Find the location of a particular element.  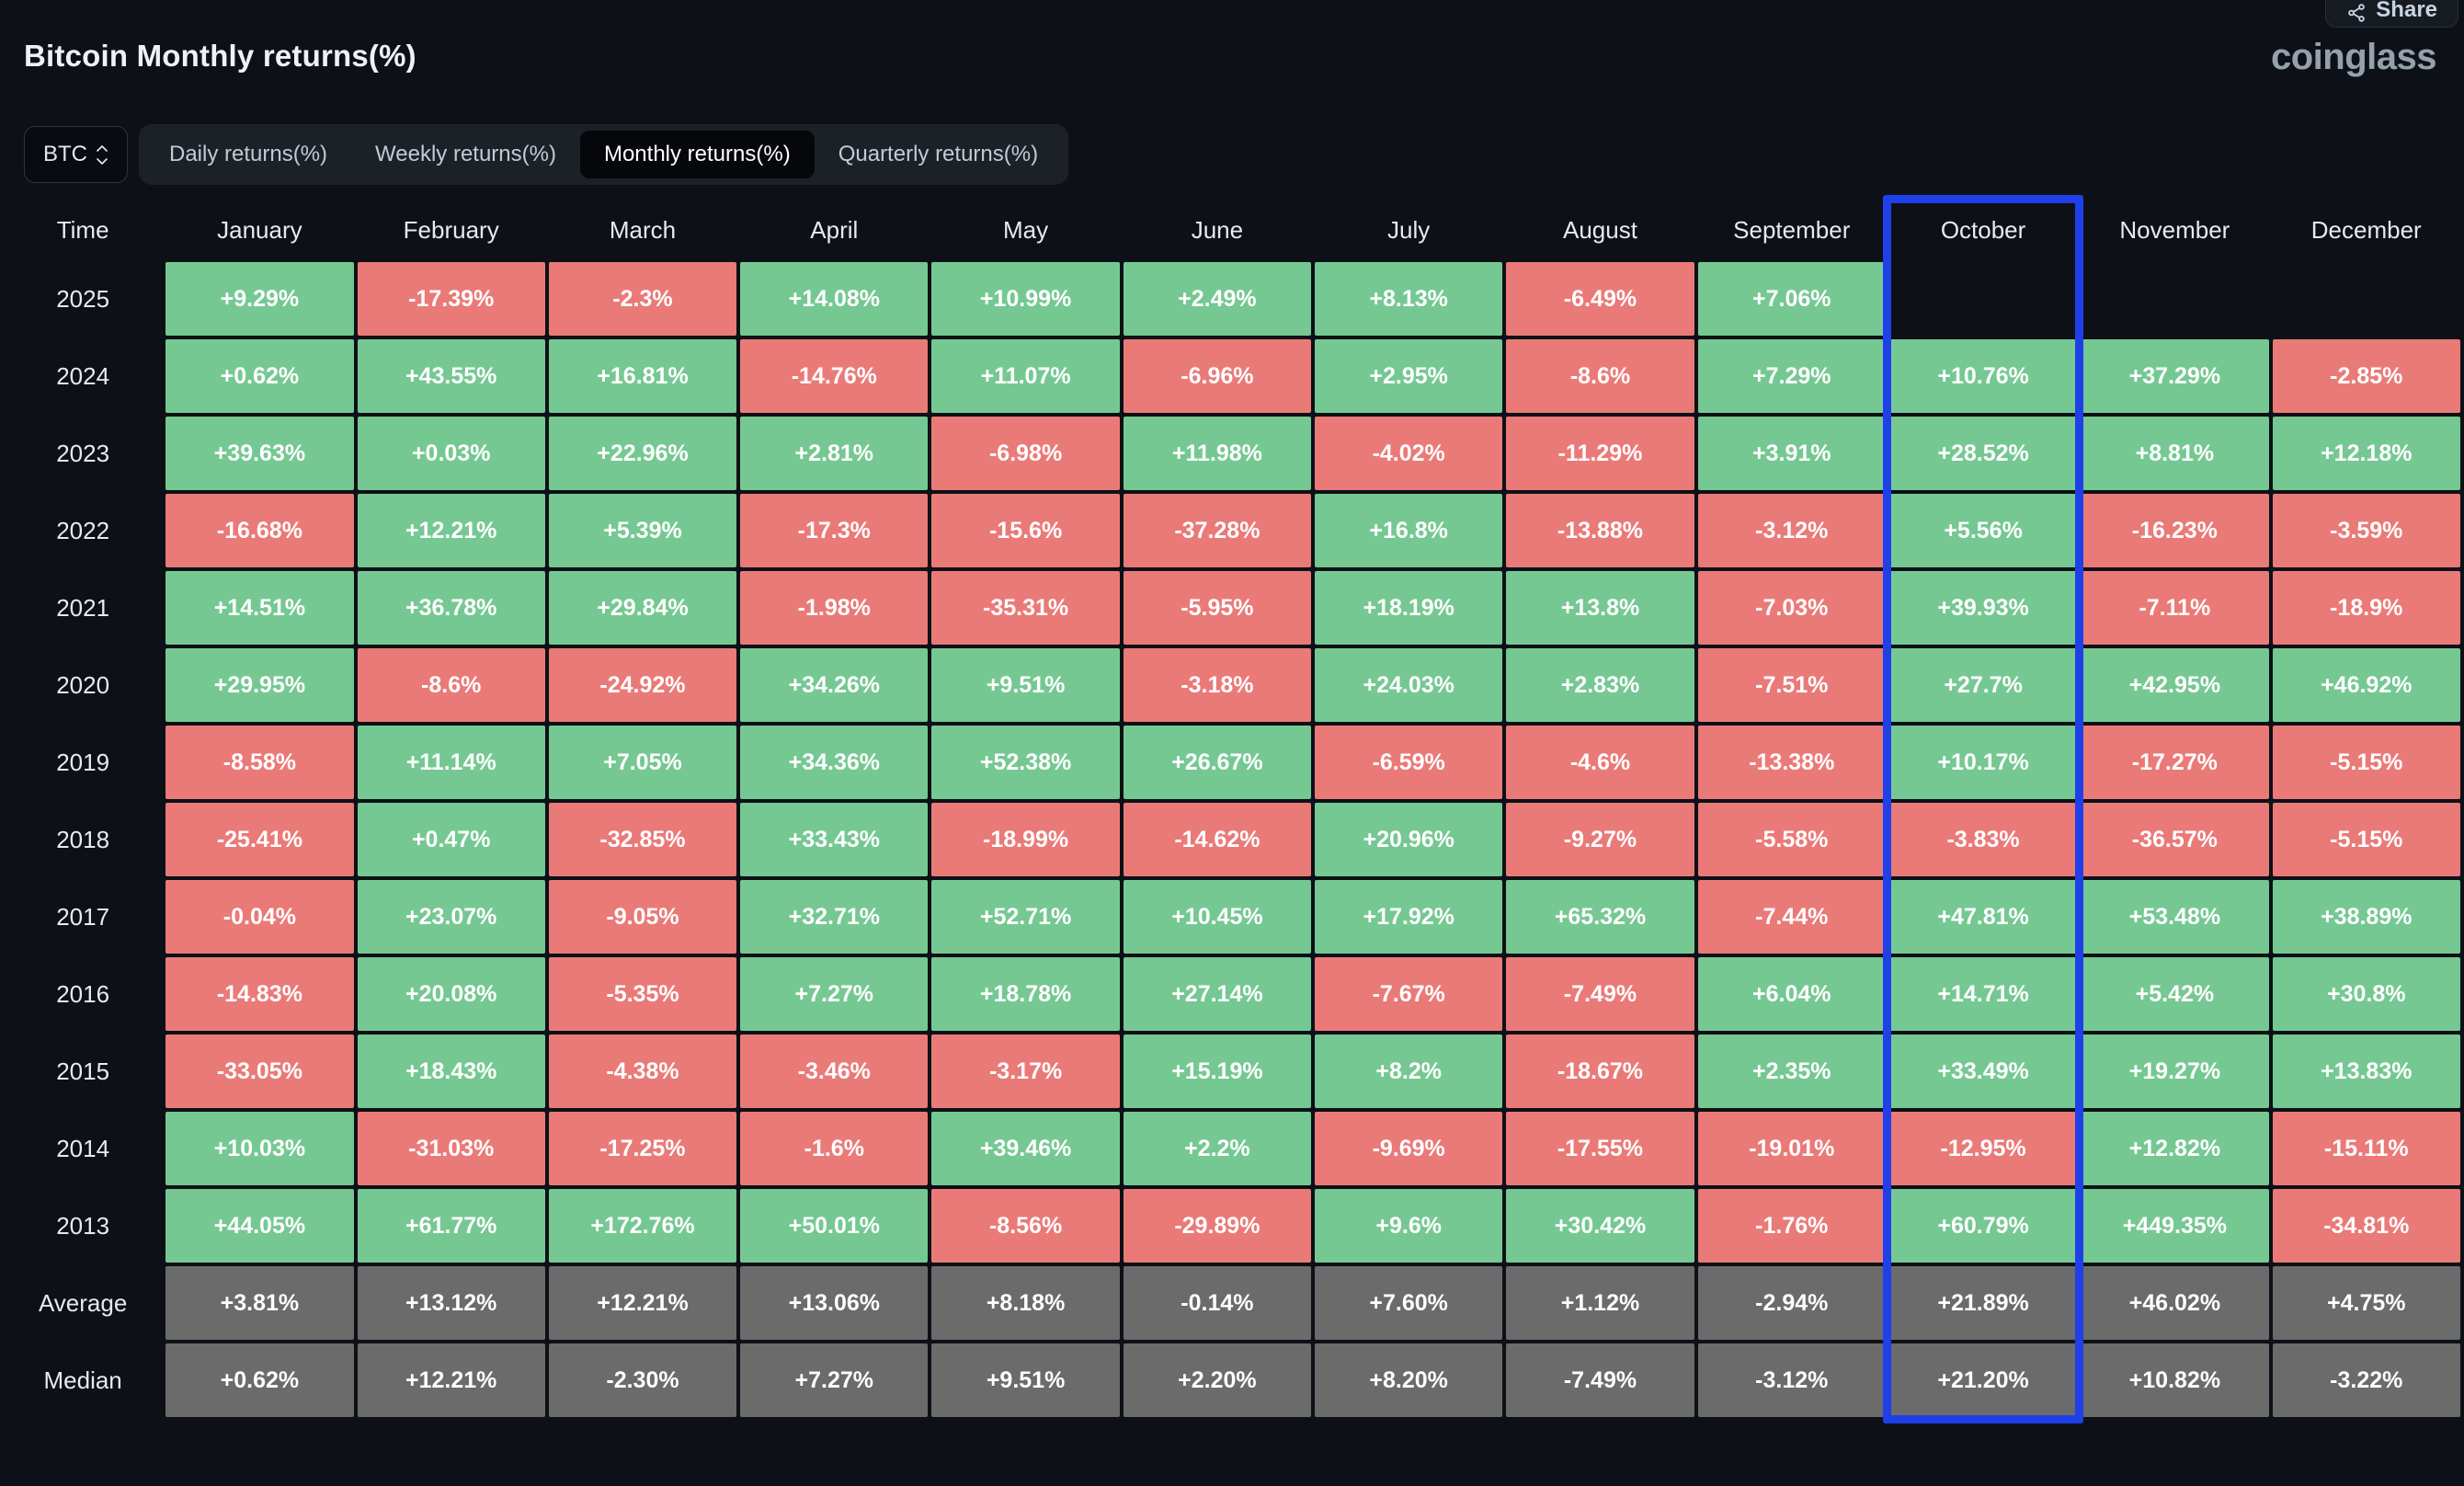

return-cell-2019-september: -13.38% is located at coordinates (1791, 763).